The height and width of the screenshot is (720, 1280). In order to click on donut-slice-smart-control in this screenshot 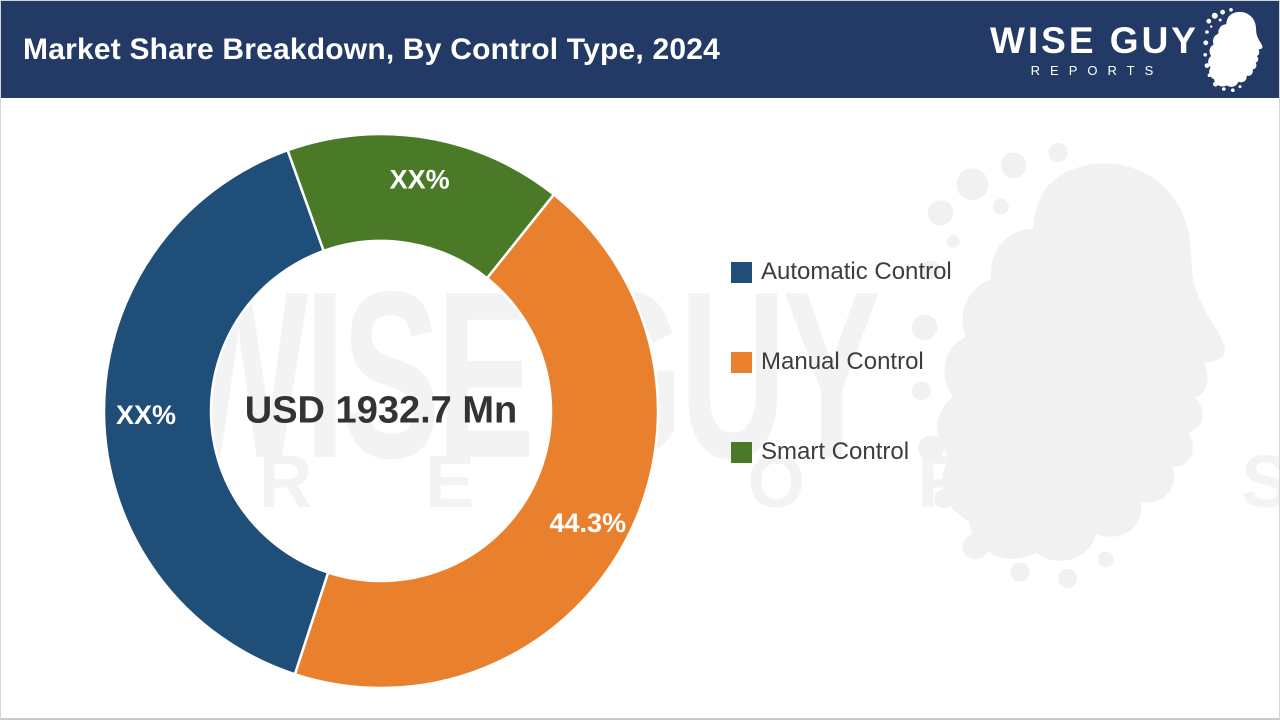, I will do `click(421, 206)`.